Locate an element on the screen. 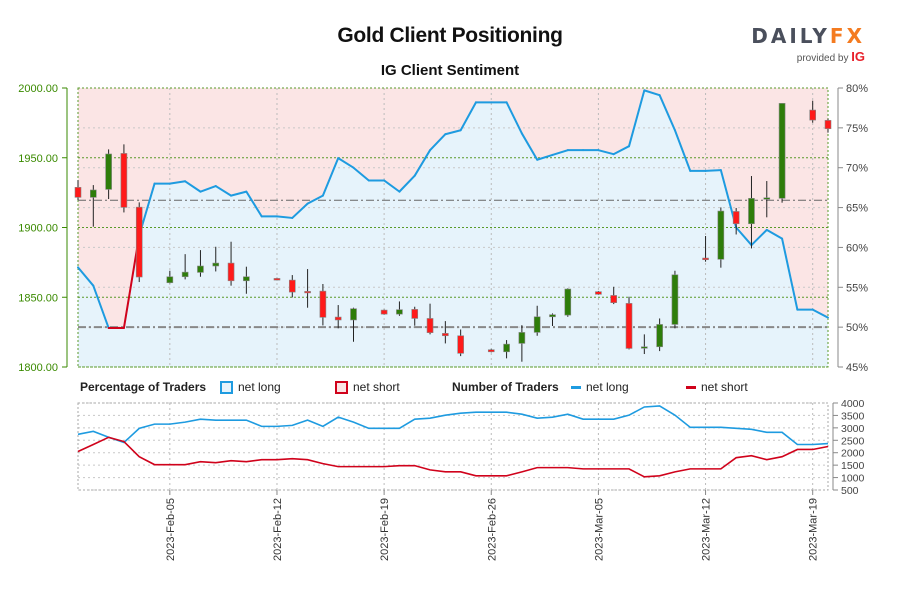 The image size is (900, 600). legend-pct-title: Percentage of Traders is located at coordinates (143, 387).